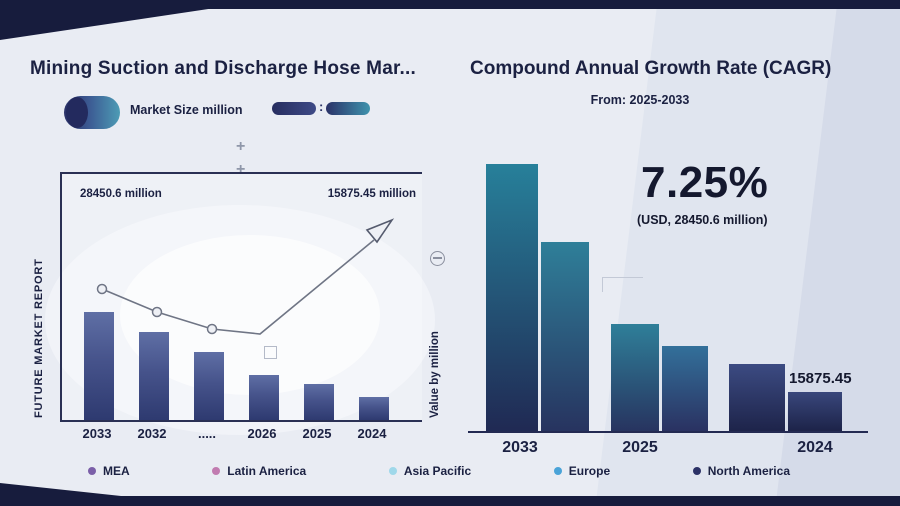 The width and height of the screenshot is (900, 506). What do you see at coordinates (668, 432) in the screenshot?
I see `right-chart-axis` at bounding box center [668, 432].